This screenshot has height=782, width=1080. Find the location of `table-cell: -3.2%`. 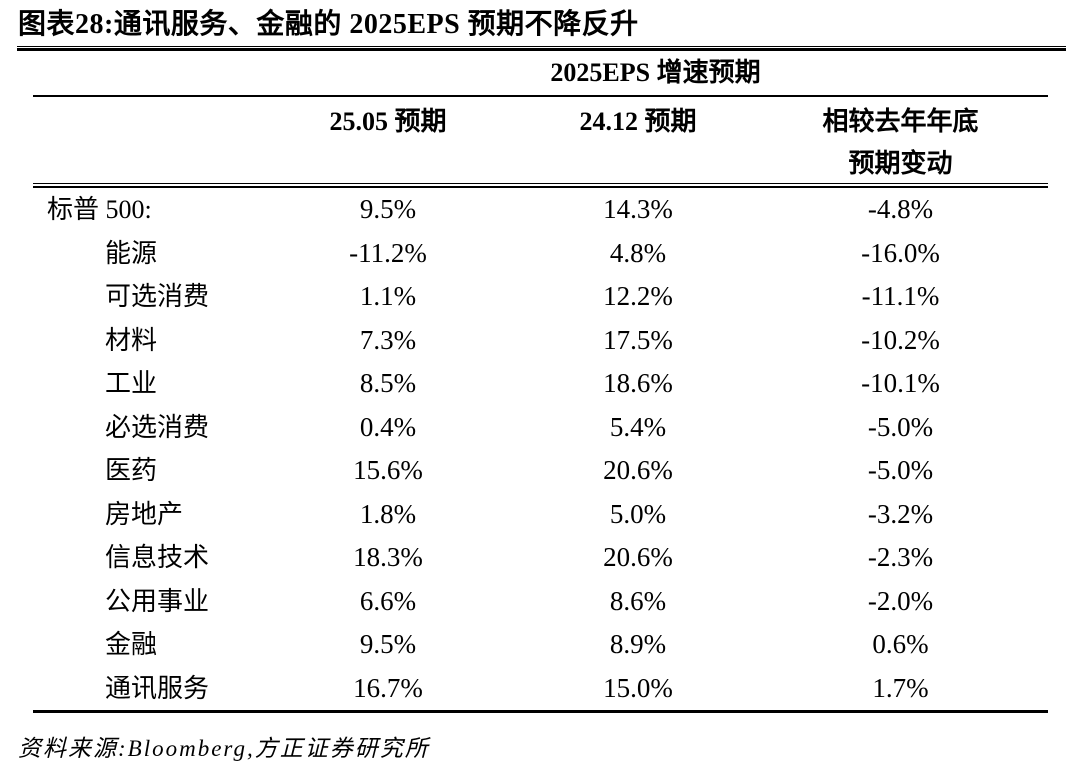

table-cell: -3.2% is located at coordinates (900, 513).